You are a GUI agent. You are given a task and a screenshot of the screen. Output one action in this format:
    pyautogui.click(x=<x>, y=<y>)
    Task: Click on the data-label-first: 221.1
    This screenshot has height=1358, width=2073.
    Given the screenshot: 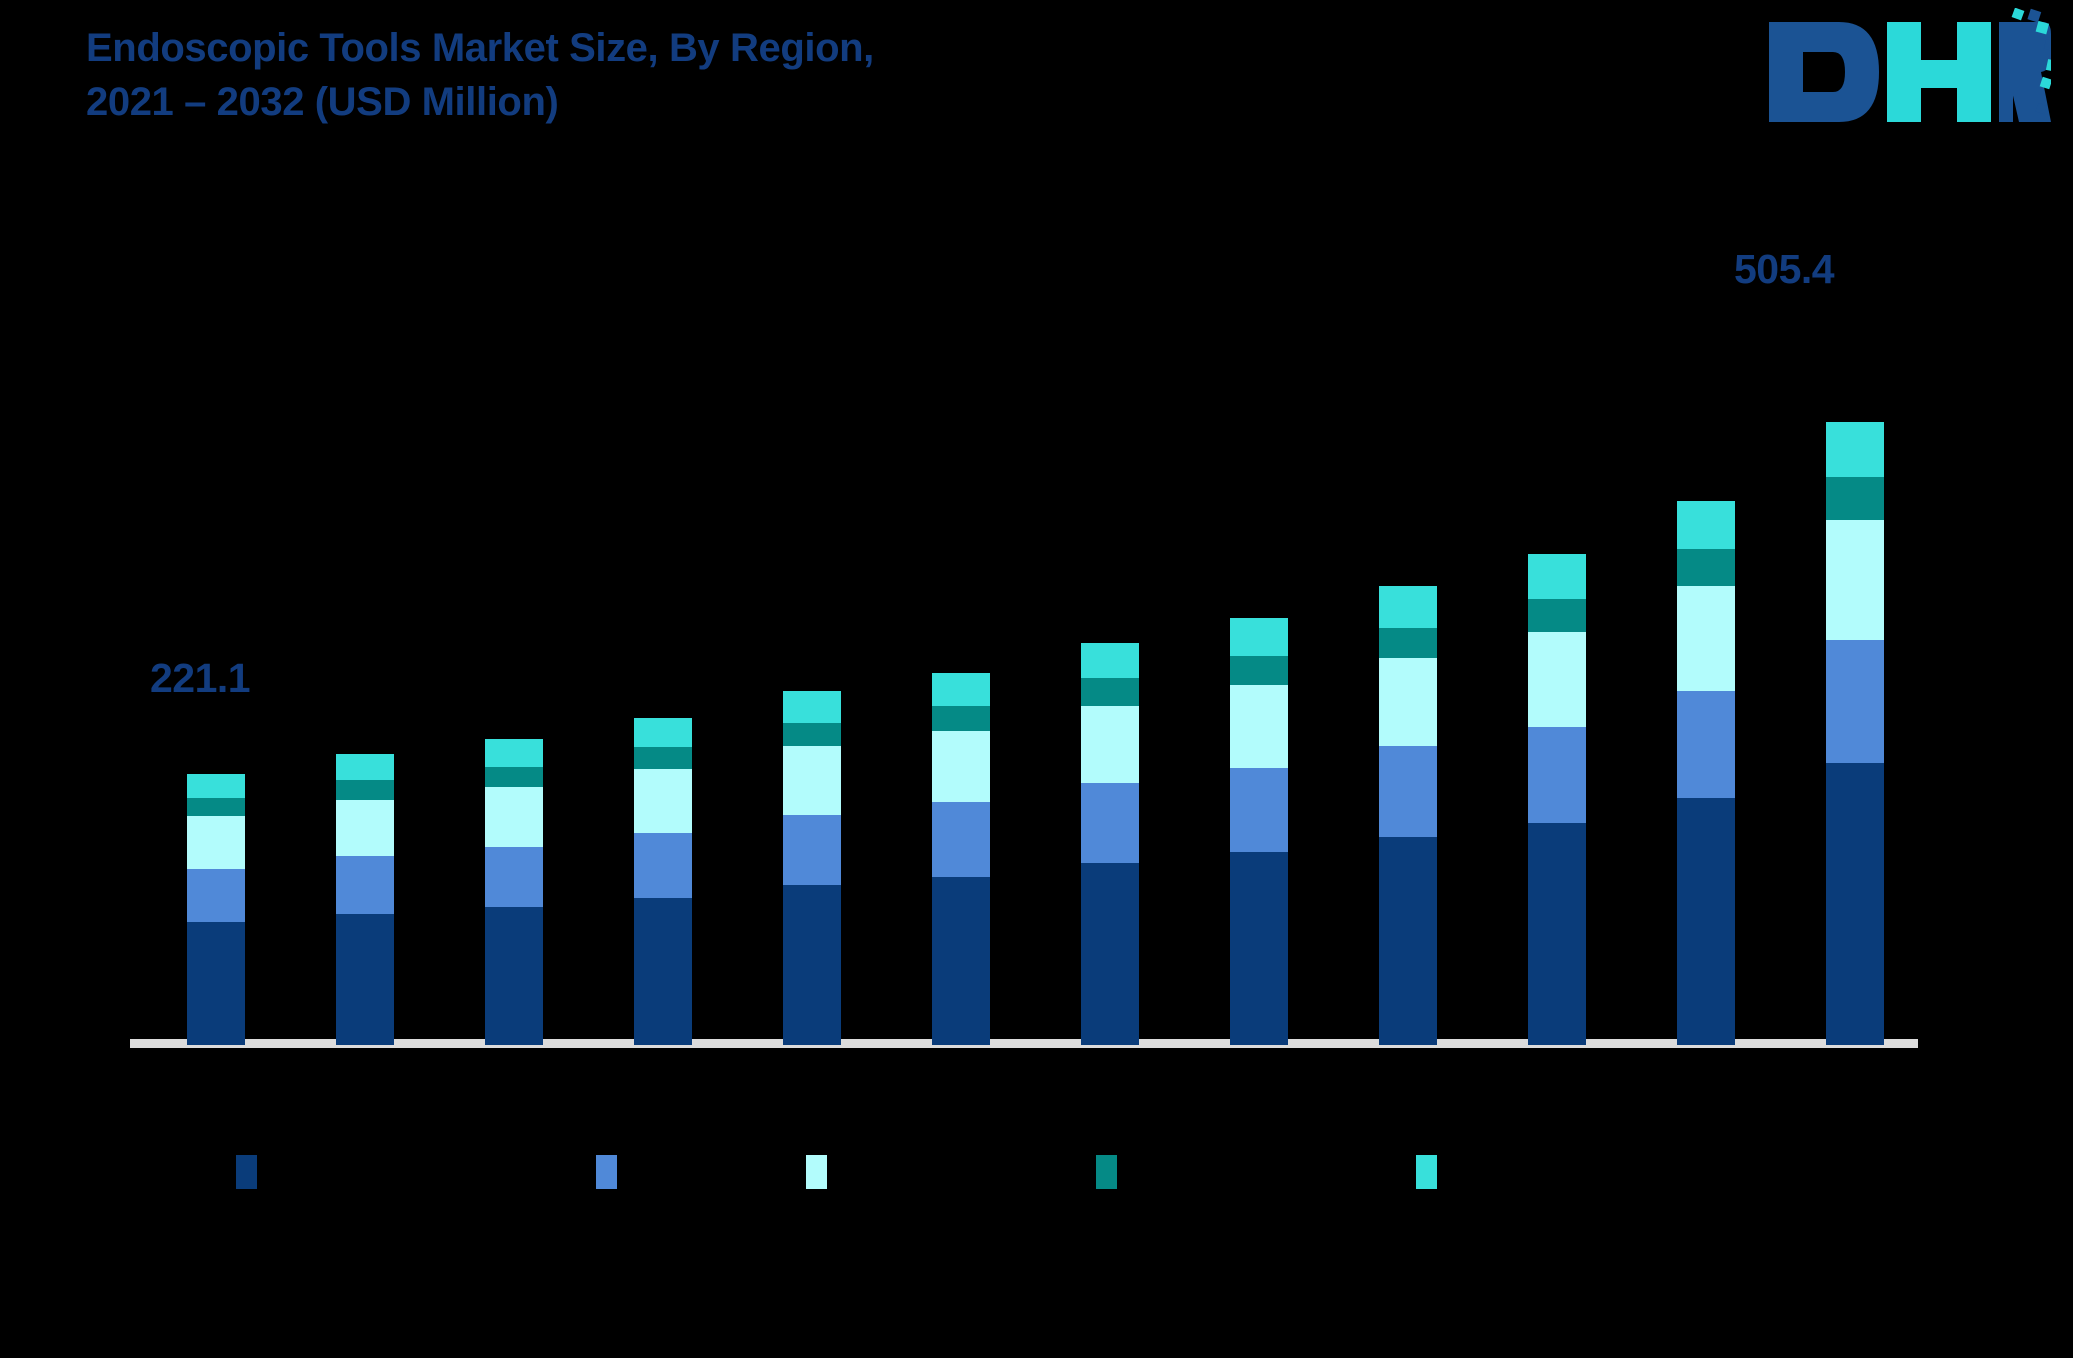 What is the action you would take?
    pyautogui.click(x=200, y=678)
    